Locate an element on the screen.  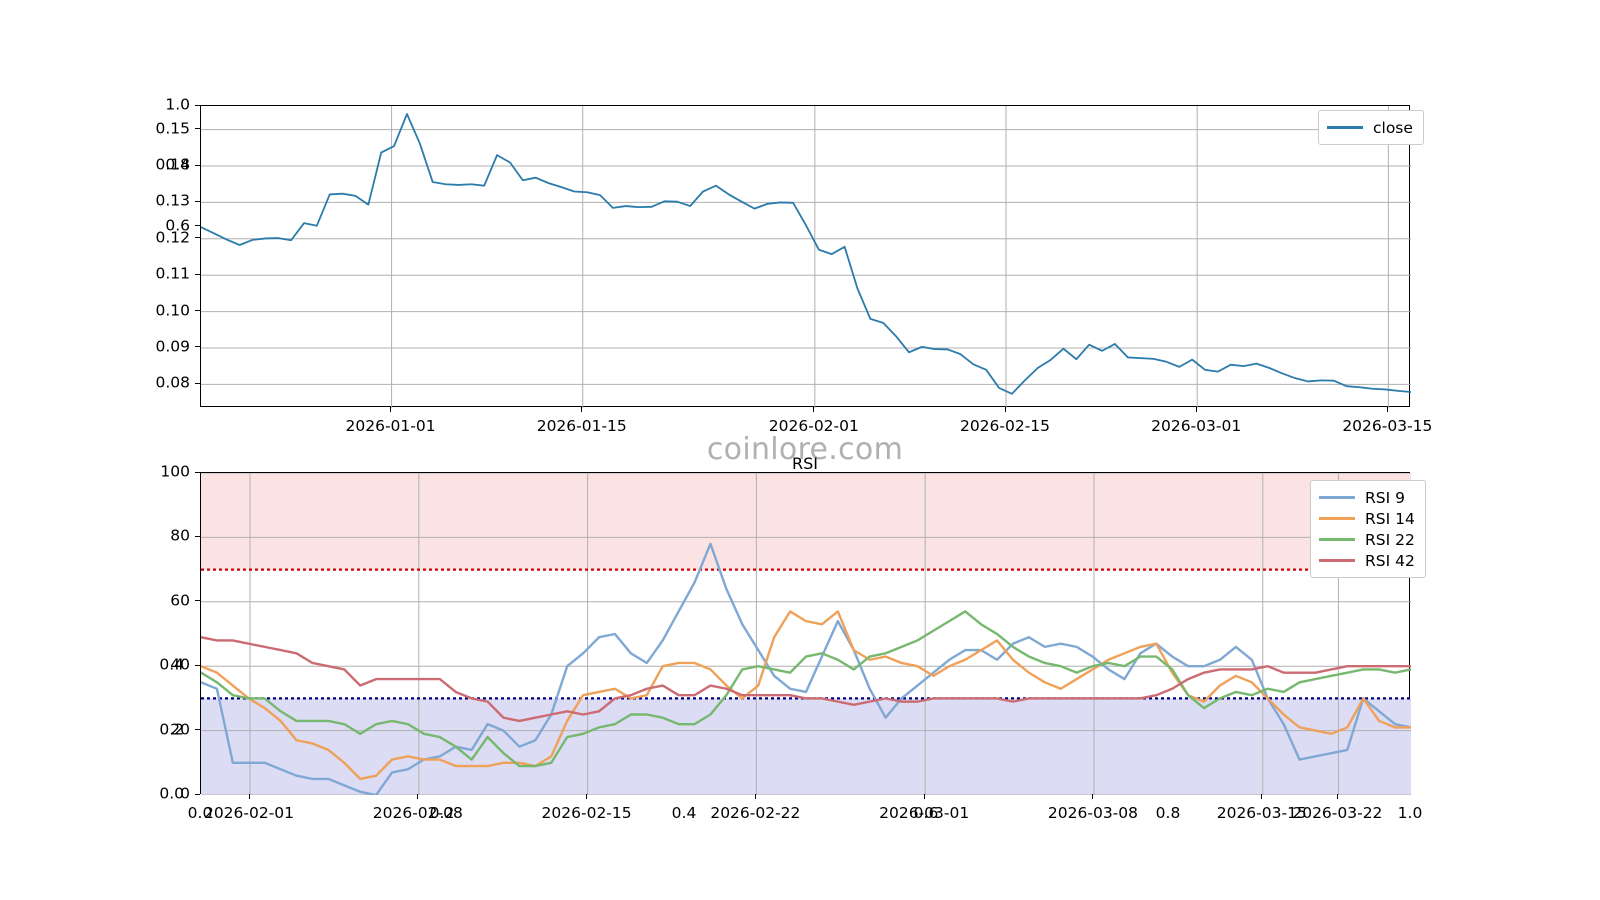
rsi-x2-tick-label: 0.8 is located at coordinates (1168, 813).